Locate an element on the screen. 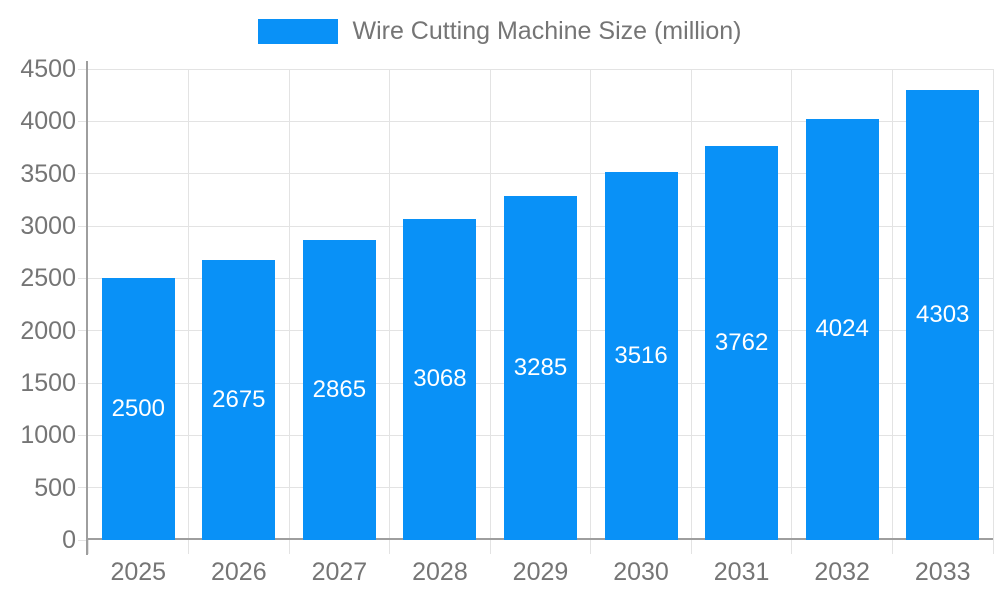 This screenshot has height=600, width=1000. bar-value-label: 3285 is located at coordinates (540, 368).